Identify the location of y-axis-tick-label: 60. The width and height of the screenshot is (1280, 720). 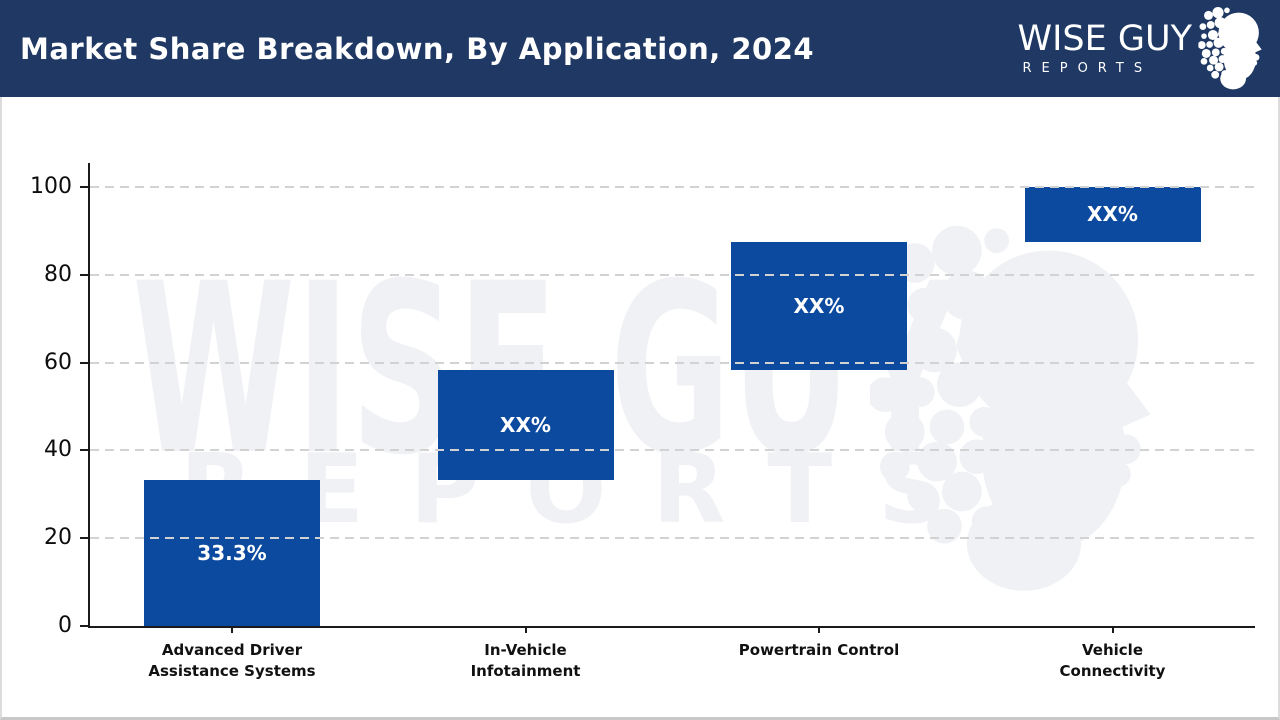
(58, 362).